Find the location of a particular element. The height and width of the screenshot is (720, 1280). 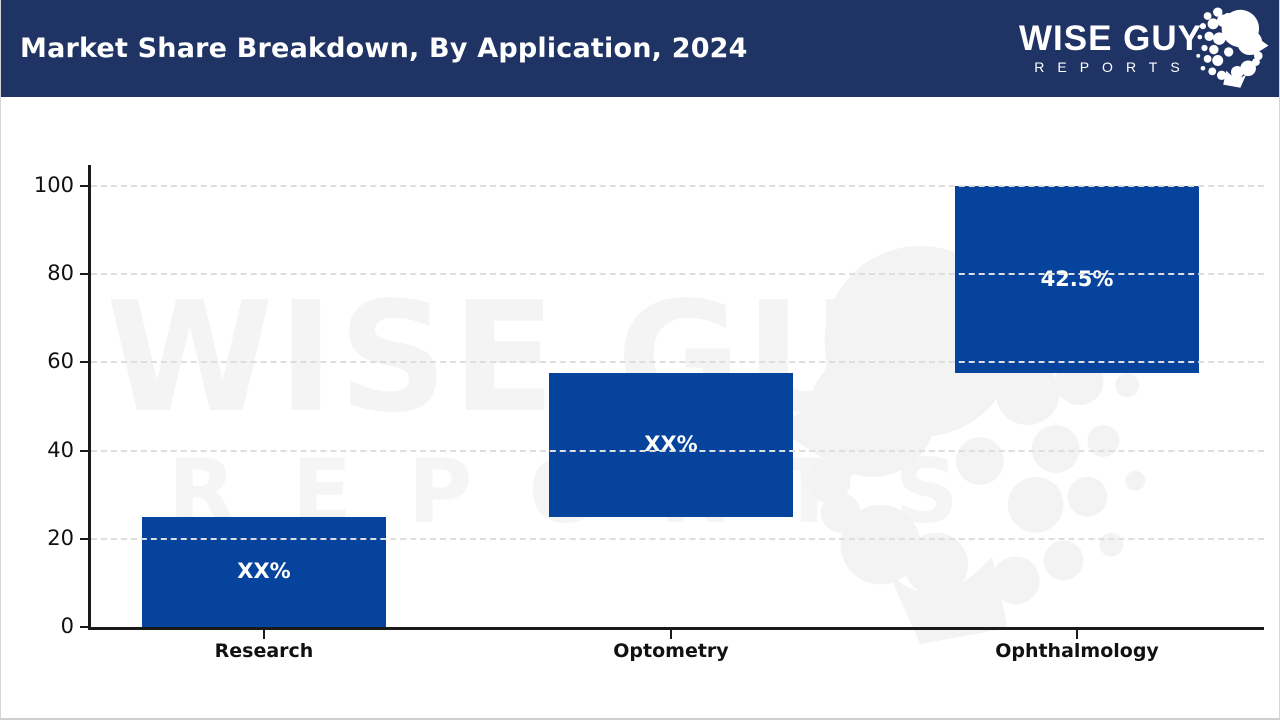

y-axis-line is located at coordinates (89, 397).